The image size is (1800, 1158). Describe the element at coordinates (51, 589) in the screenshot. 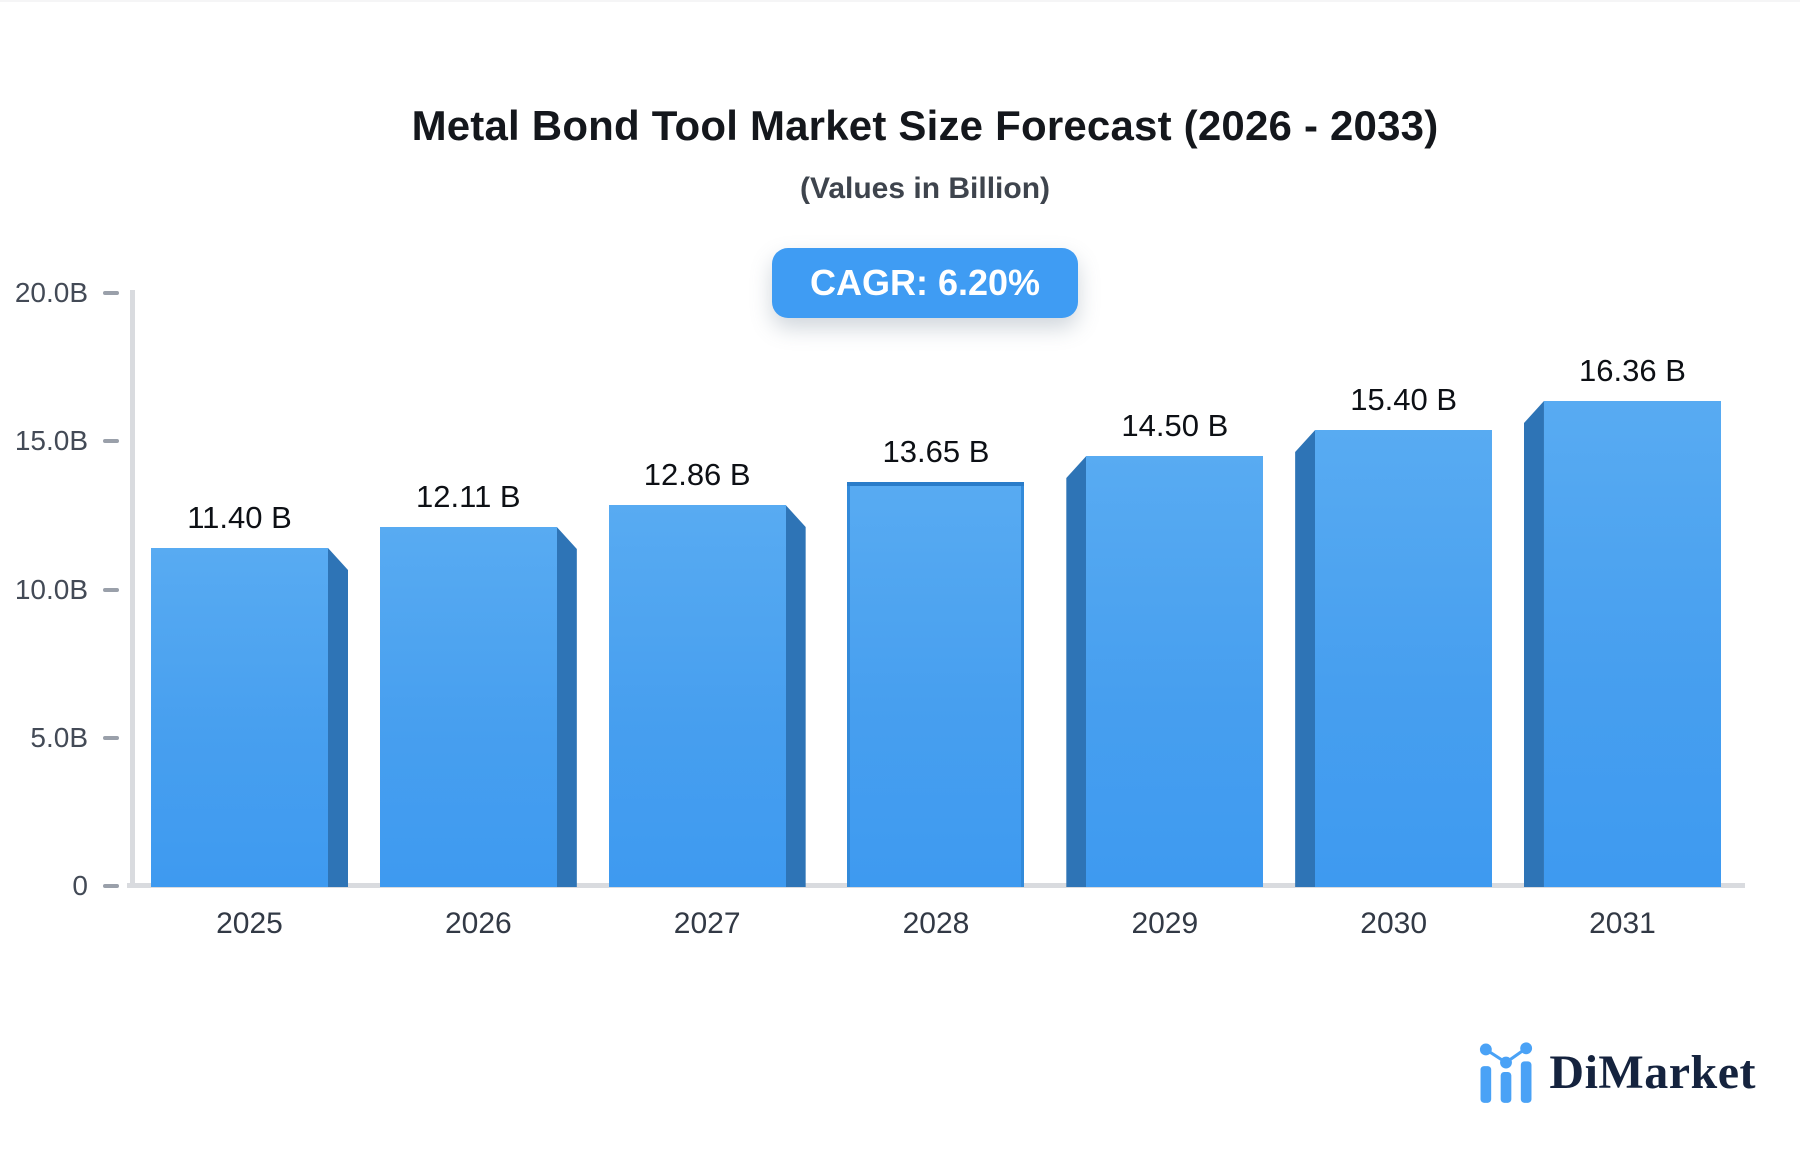

I see `y-tick-label: 10.0B` at that location.